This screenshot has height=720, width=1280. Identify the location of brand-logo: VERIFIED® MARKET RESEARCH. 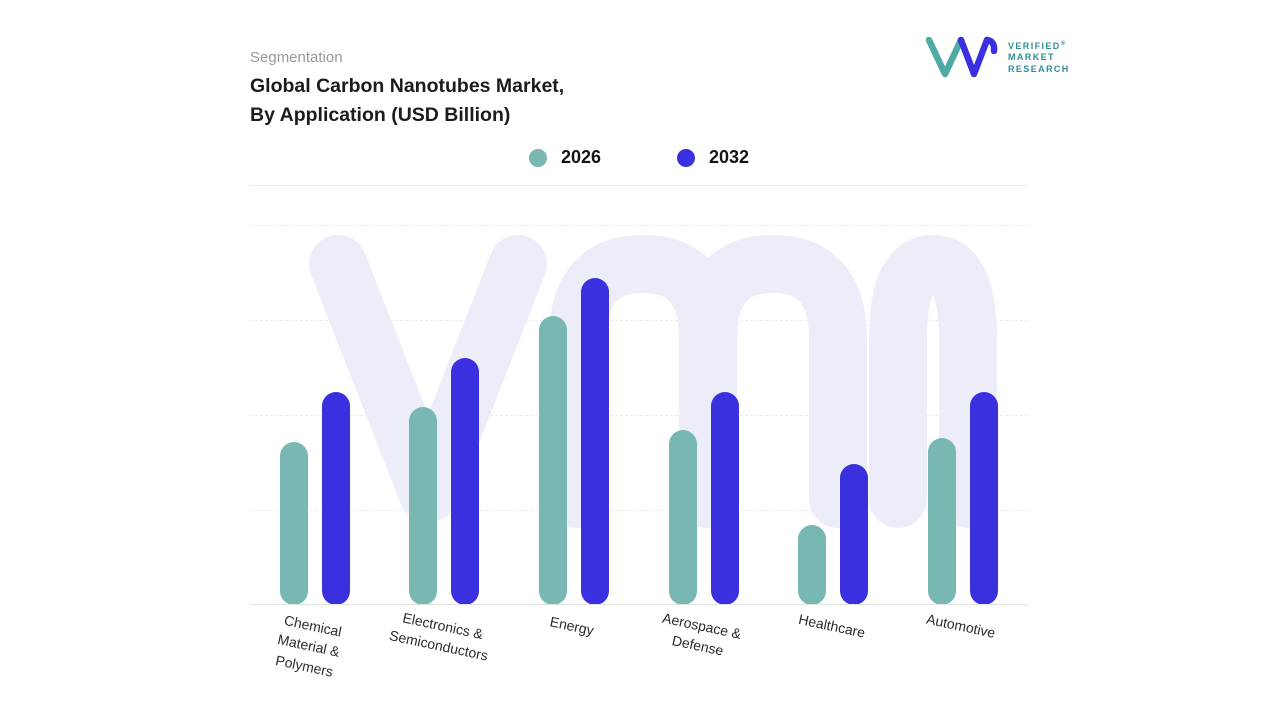
(997, 57).